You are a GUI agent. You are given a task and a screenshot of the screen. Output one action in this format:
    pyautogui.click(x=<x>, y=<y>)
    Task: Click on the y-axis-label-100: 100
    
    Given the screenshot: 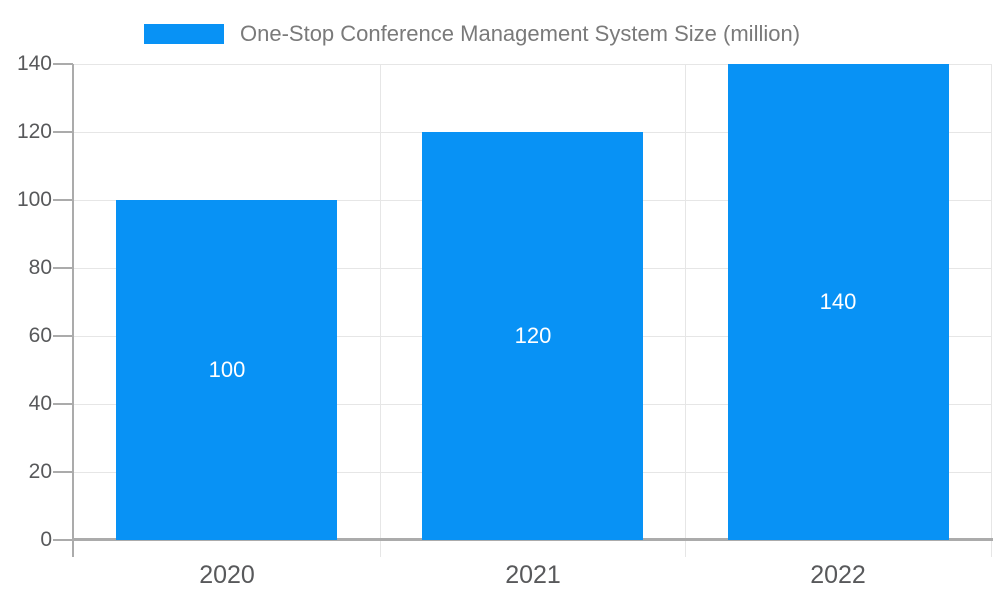 What is the action you would take?
    pyautogui.click(x=34, y=199)
    